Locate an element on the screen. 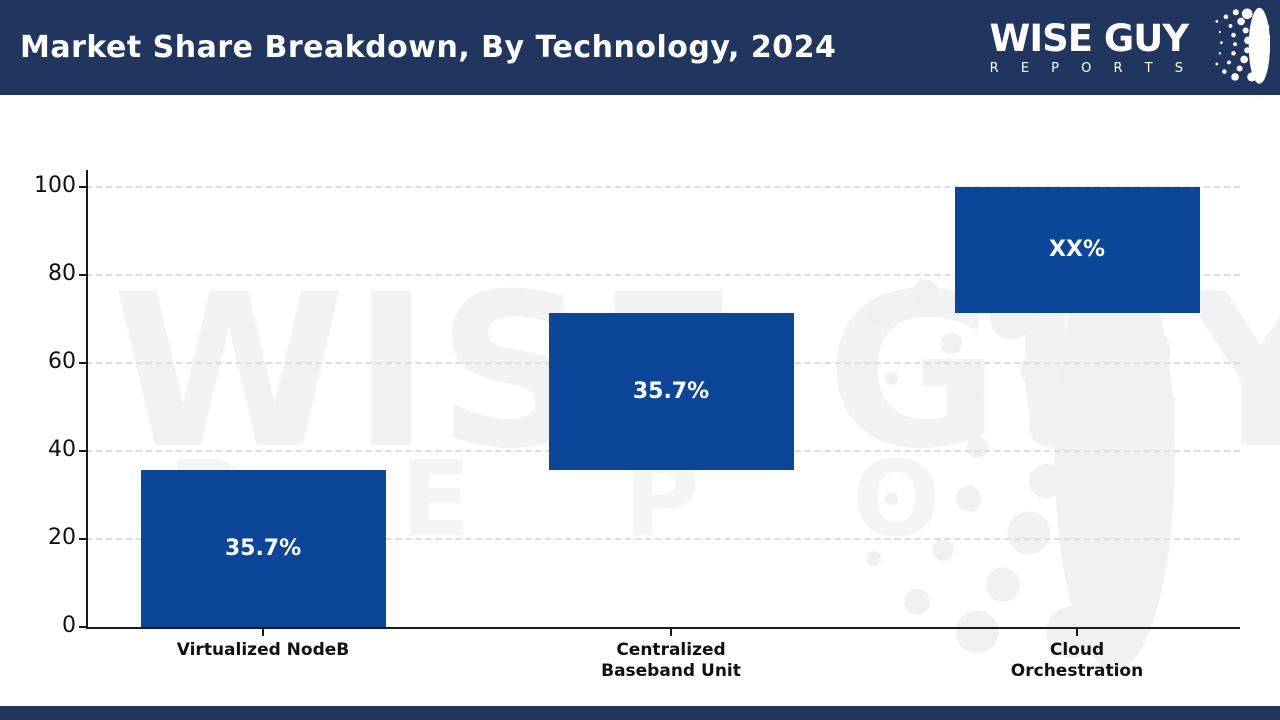  bar-centralized-baseband-unit: 35.7% is located at coordinates (671, 391).